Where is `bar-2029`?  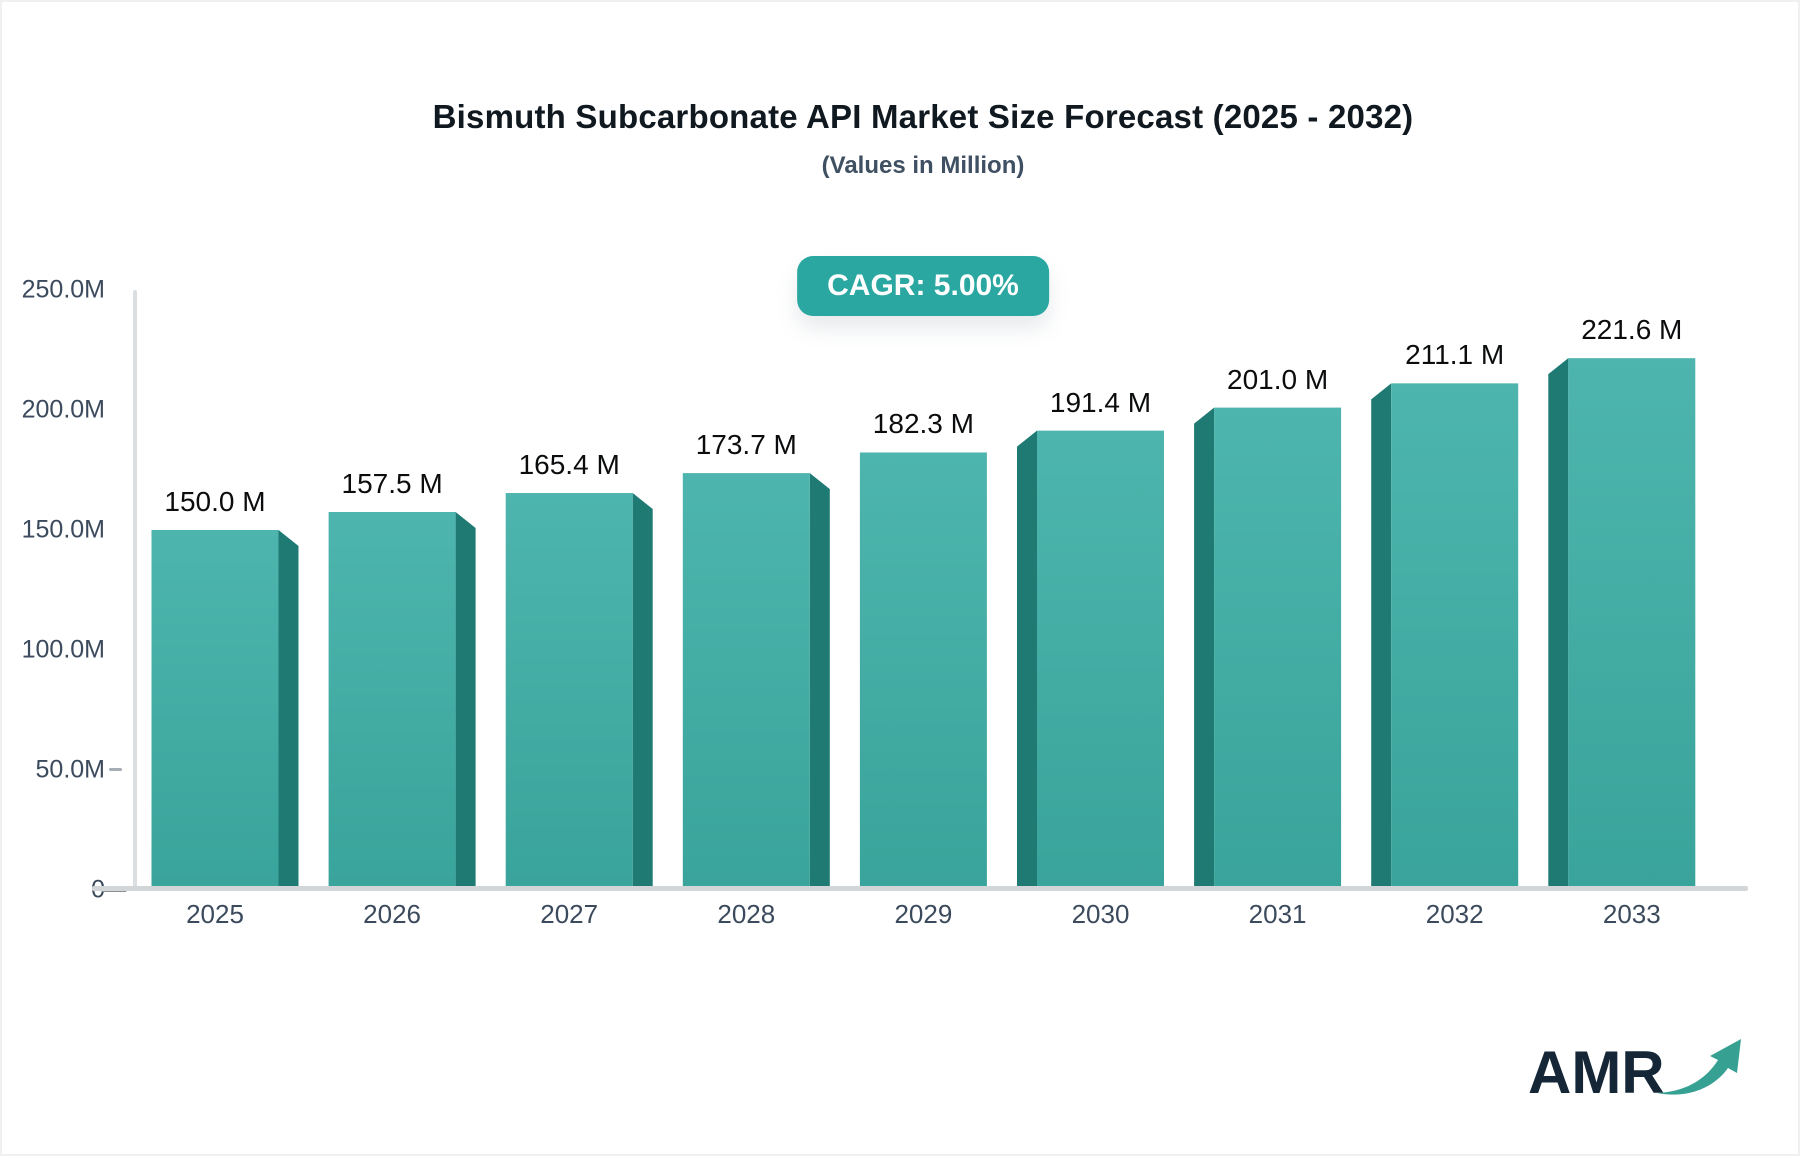
bar-2029 is located at coordinates (923, 671).